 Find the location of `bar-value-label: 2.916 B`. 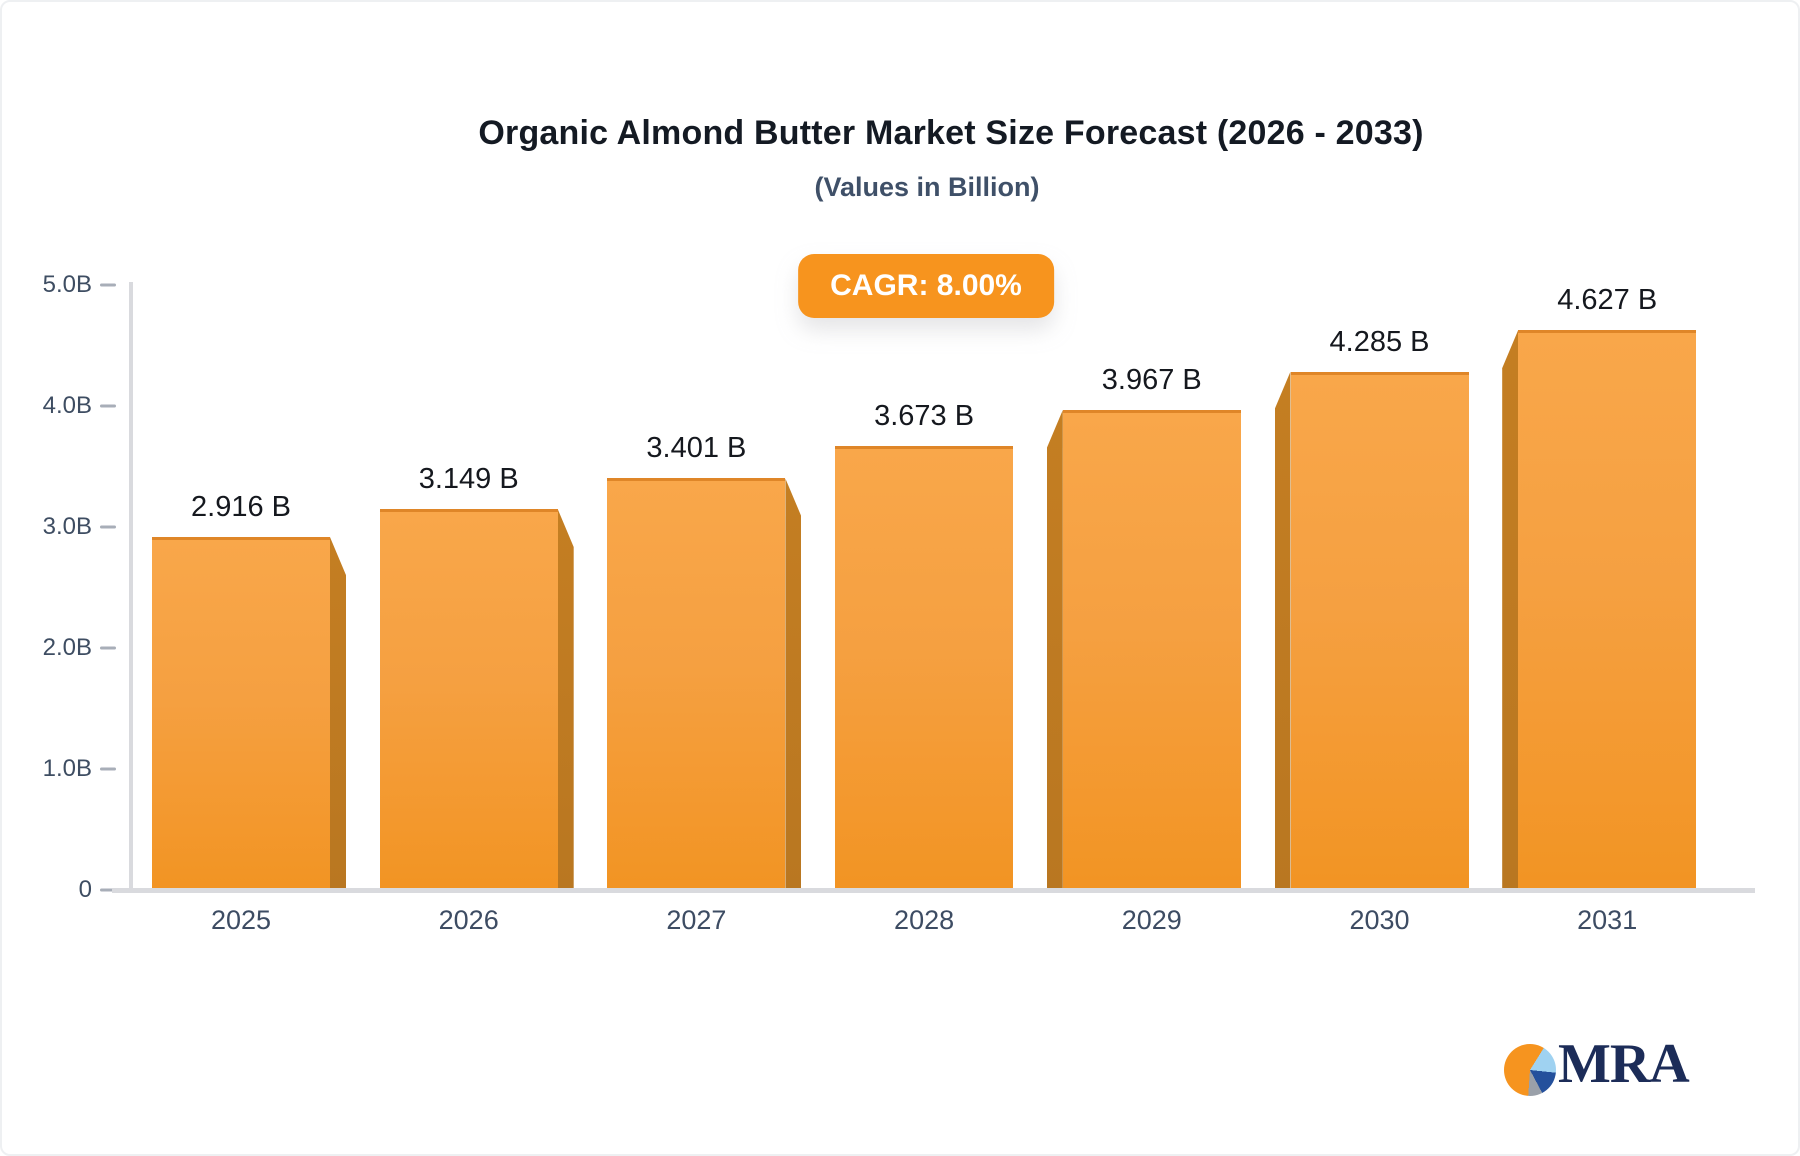

bar-value-label: 2.916 B is located at coordinates (241, 507).